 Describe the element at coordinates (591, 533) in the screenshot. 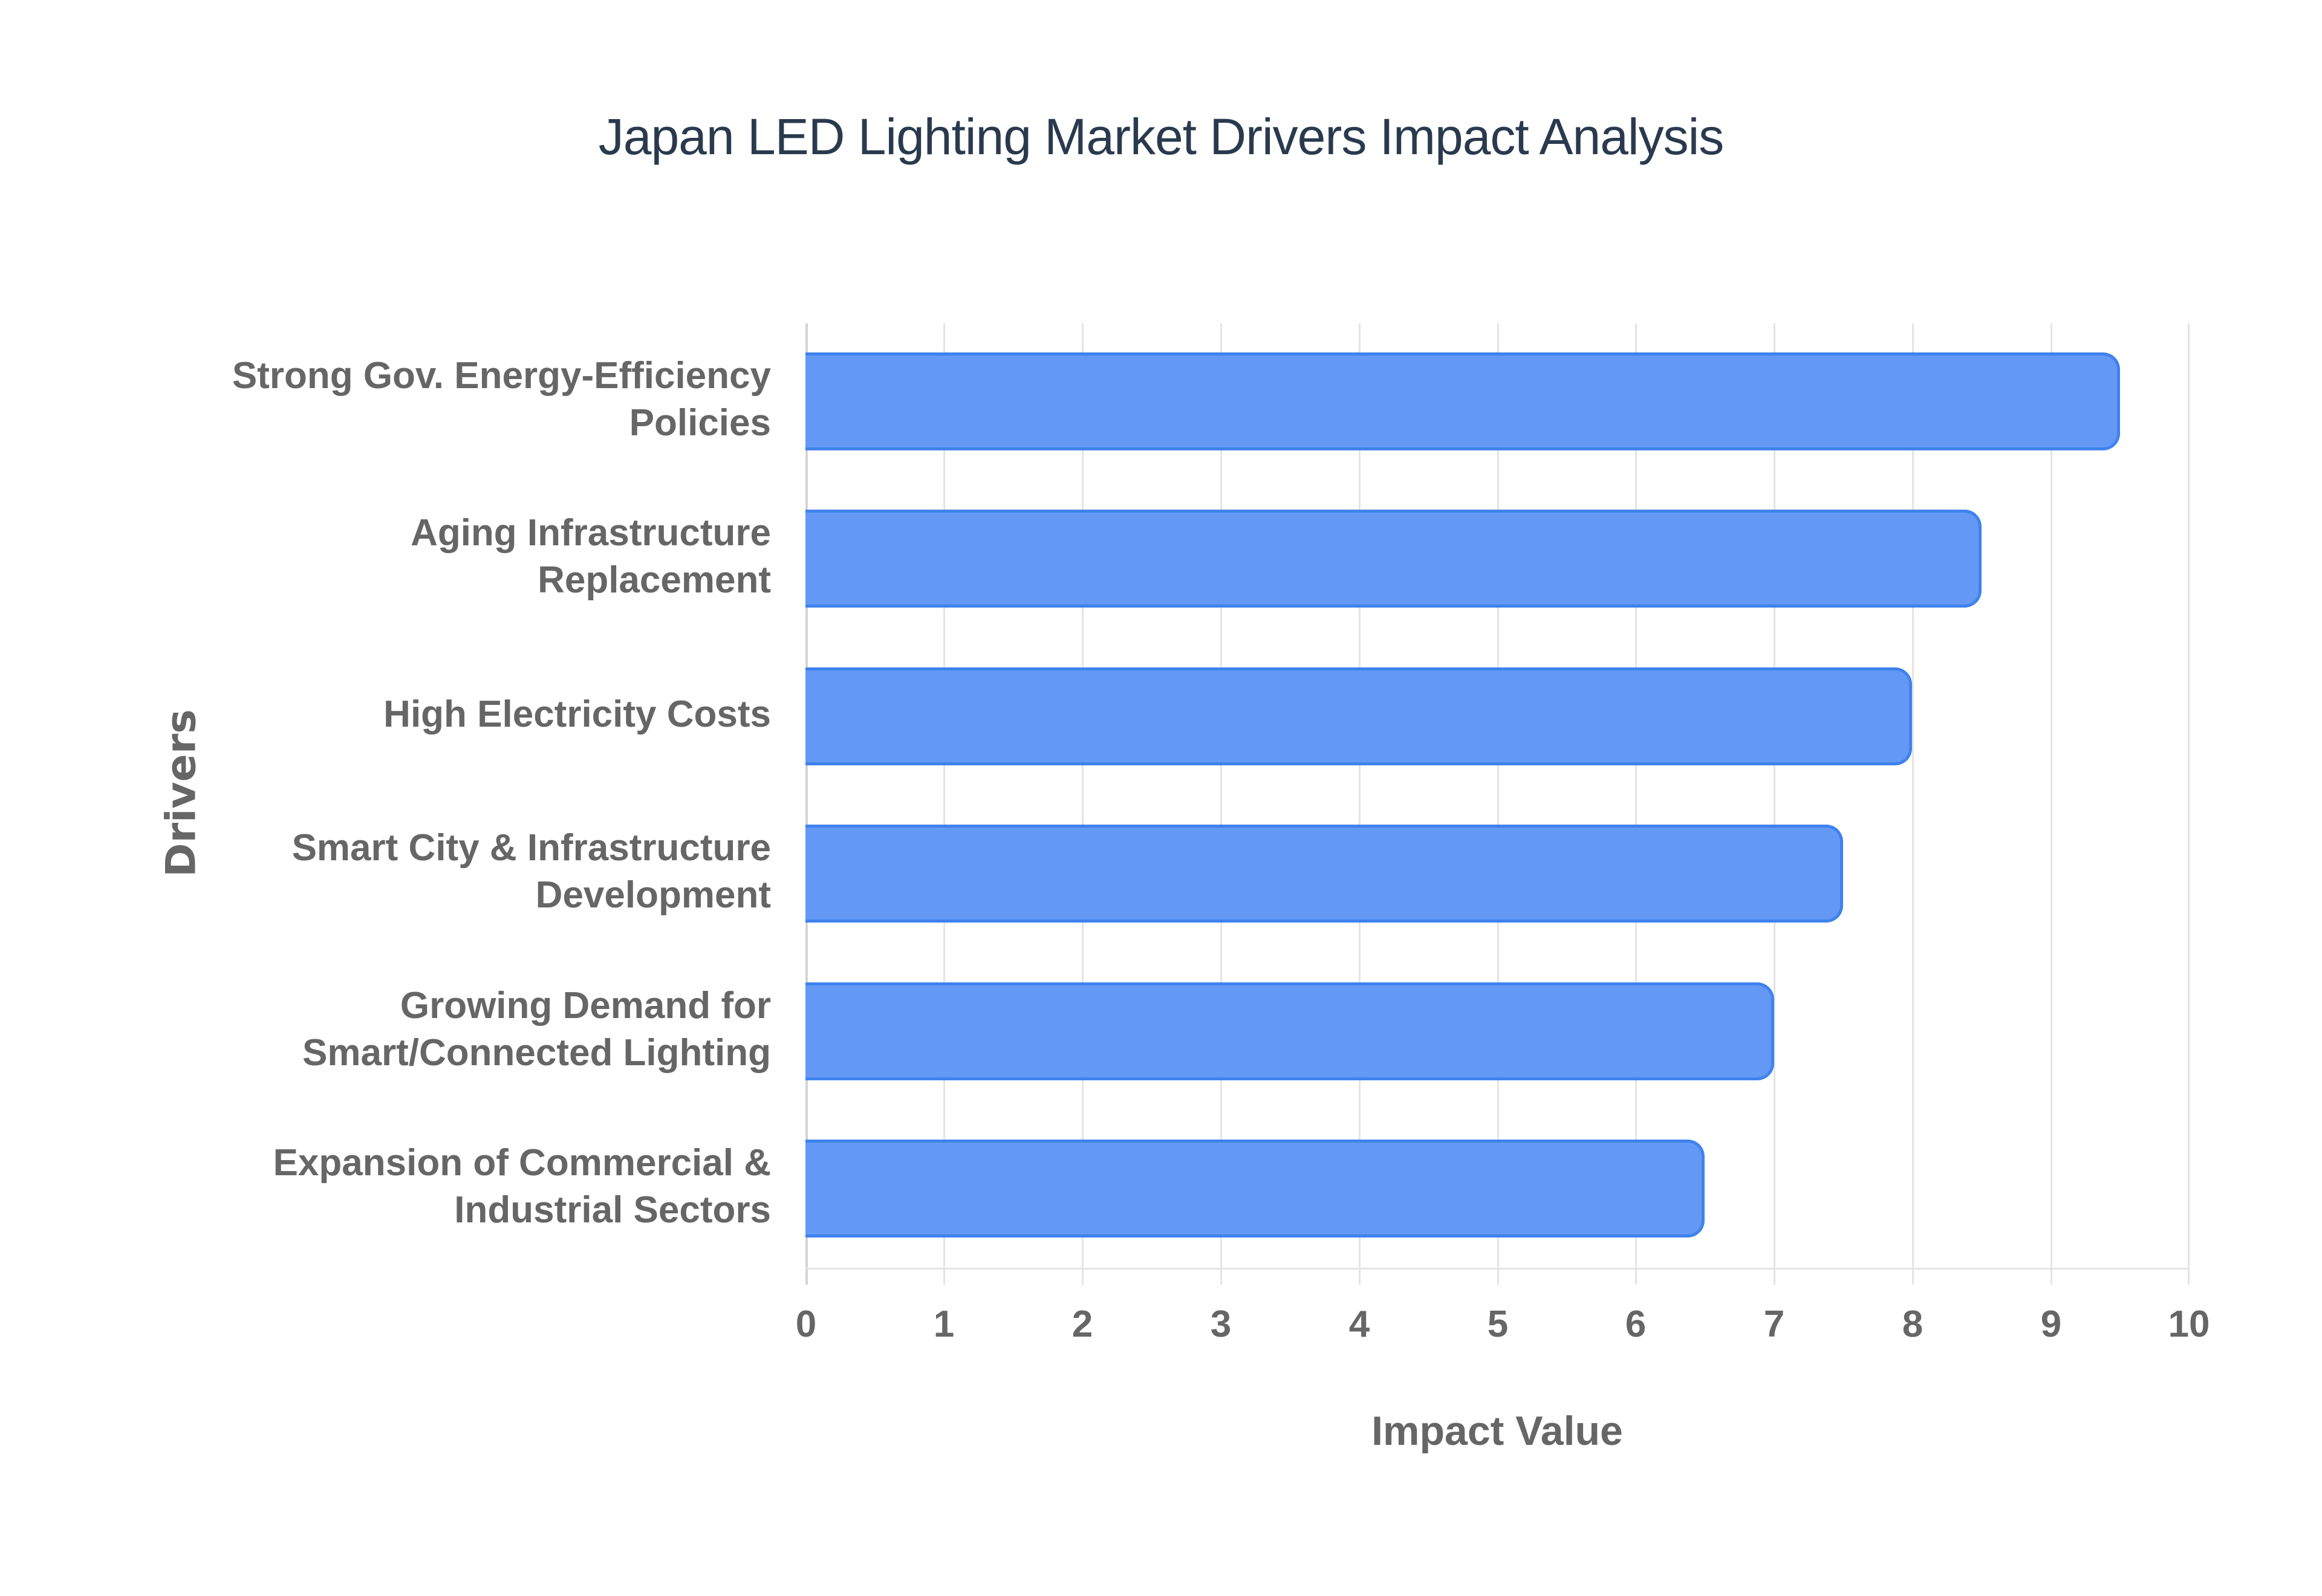

I see `category-label-line: Aging Infrastructure` at that location.